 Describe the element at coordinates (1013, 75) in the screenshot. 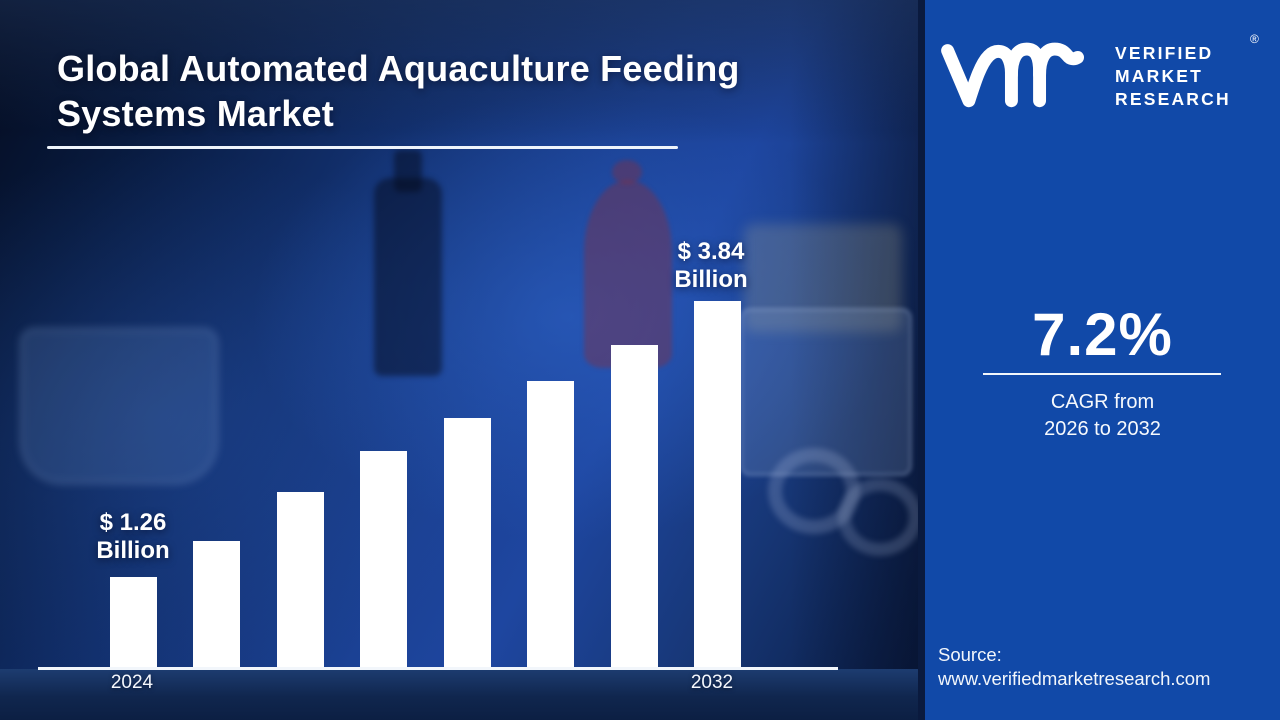

I see `vmr-logo-icon` at that location.